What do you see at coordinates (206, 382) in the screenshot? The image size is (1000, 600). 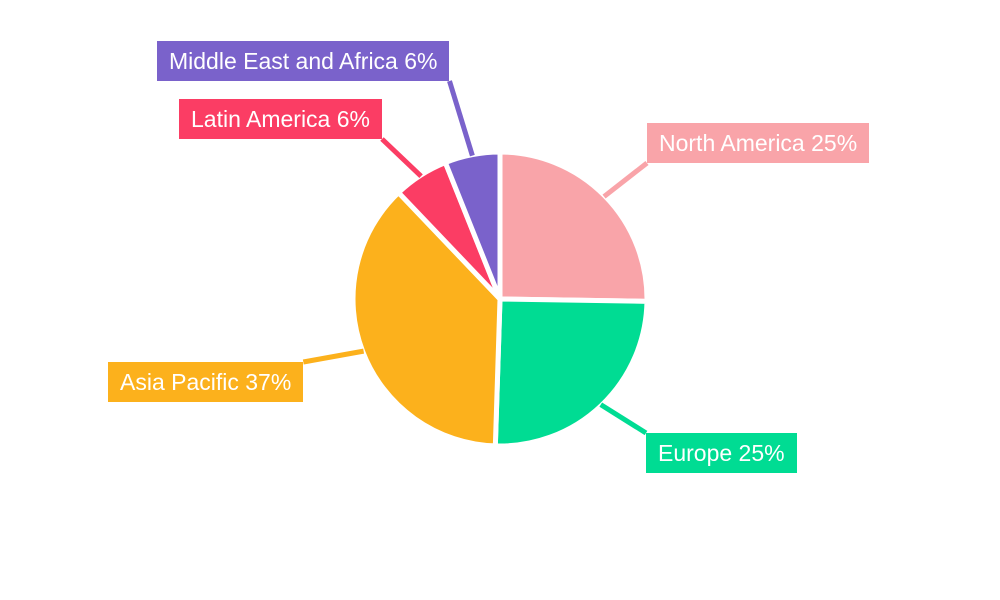 I see `callout-label-asia-pacific: Asia Pacific 37%` at bounding box center [206, 382].